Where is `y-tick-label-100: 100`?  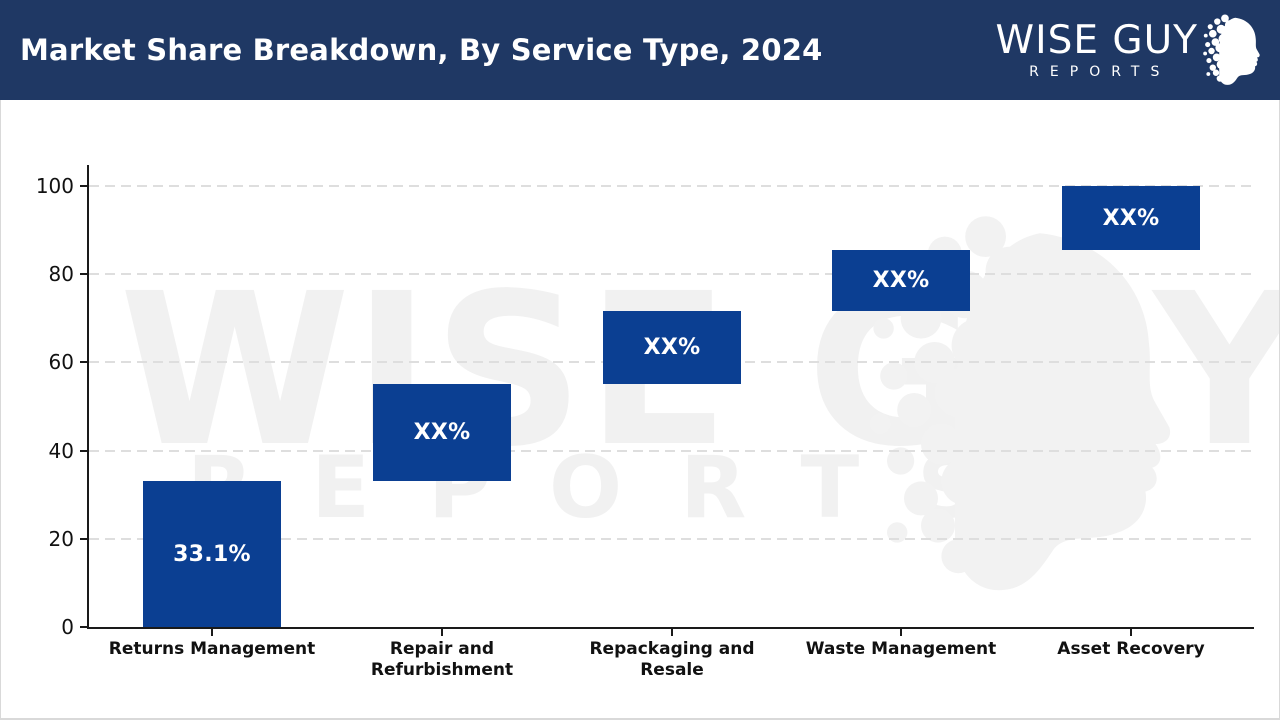 y-tick-label-100: 100 is located at coordinates (54, 186).